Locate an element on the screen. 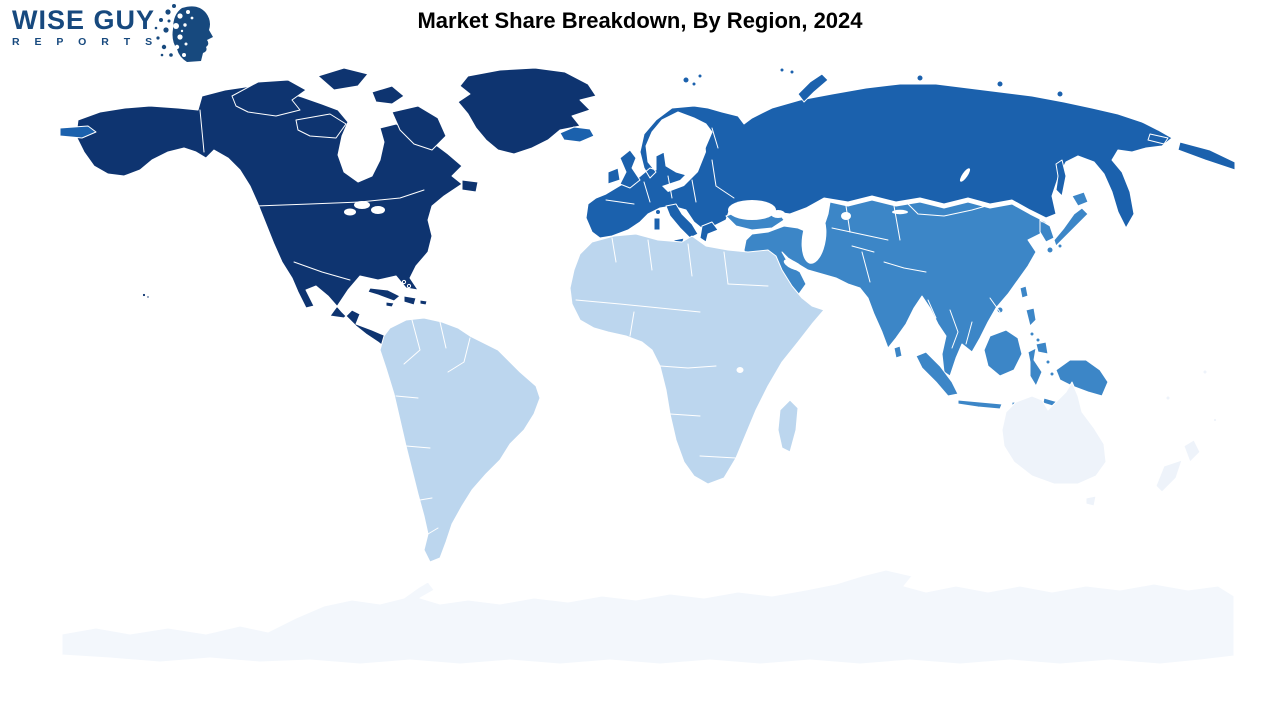 The image size is (1280, 720). logo-text: WISE GUY R E P O R T S is located at coordinates (85, 27).